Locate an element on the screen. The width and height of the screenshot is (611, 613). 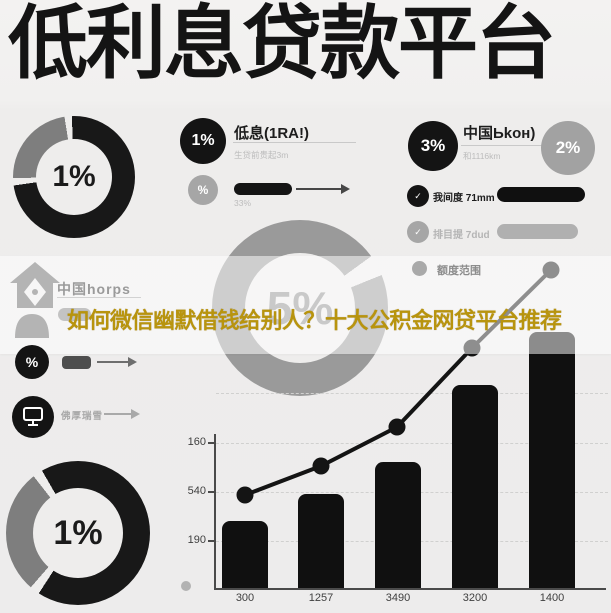
x-tick-label: 300 is located at coordinates (245, 598).